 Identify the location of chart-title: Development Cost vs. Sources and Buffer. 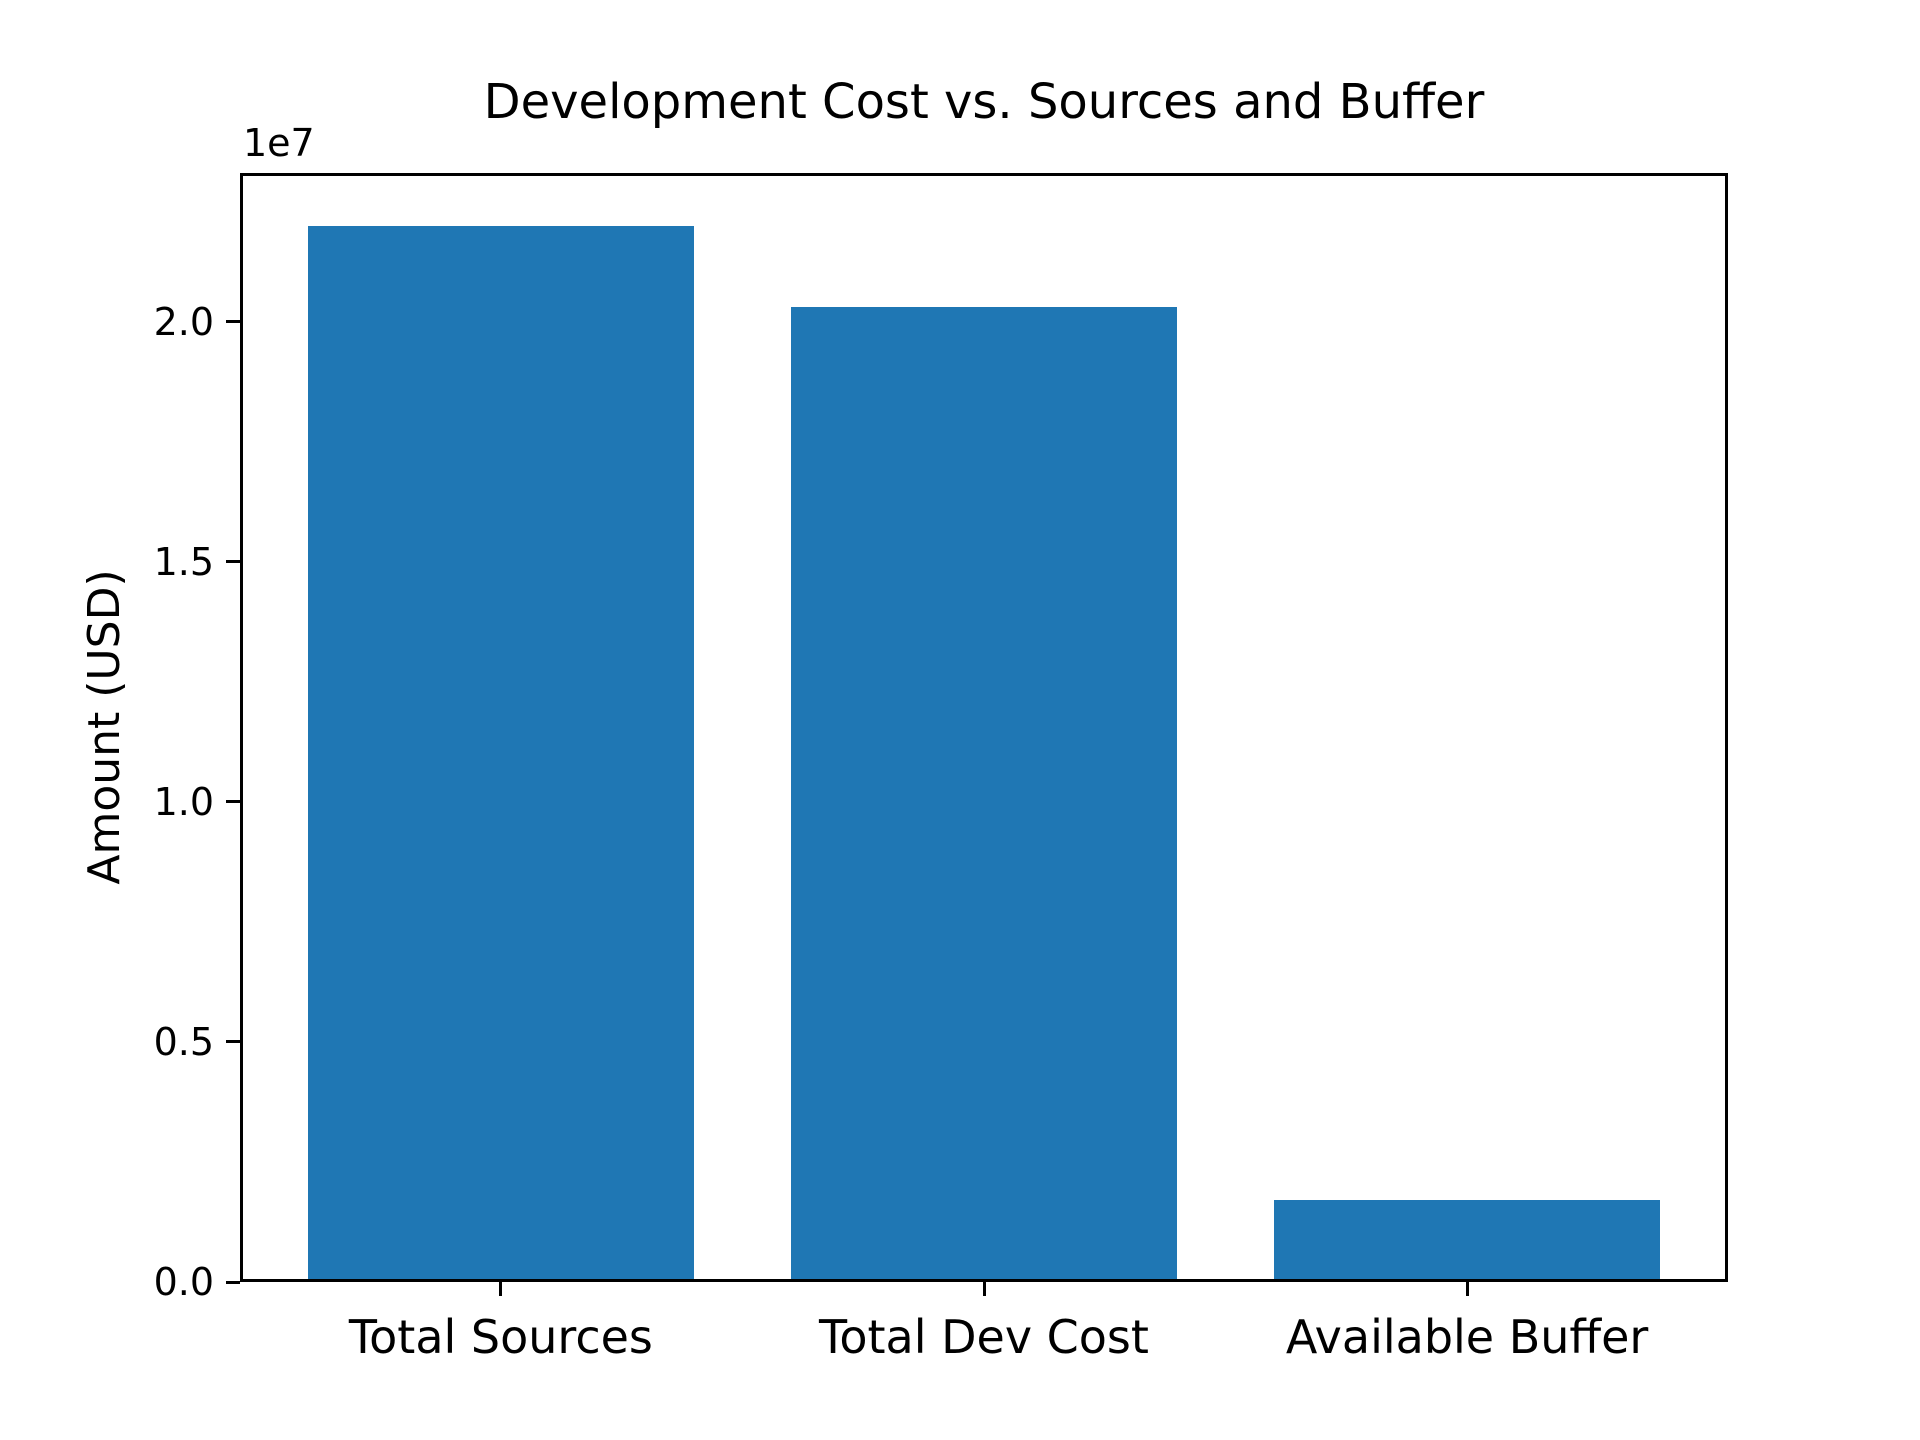
(984, 102).